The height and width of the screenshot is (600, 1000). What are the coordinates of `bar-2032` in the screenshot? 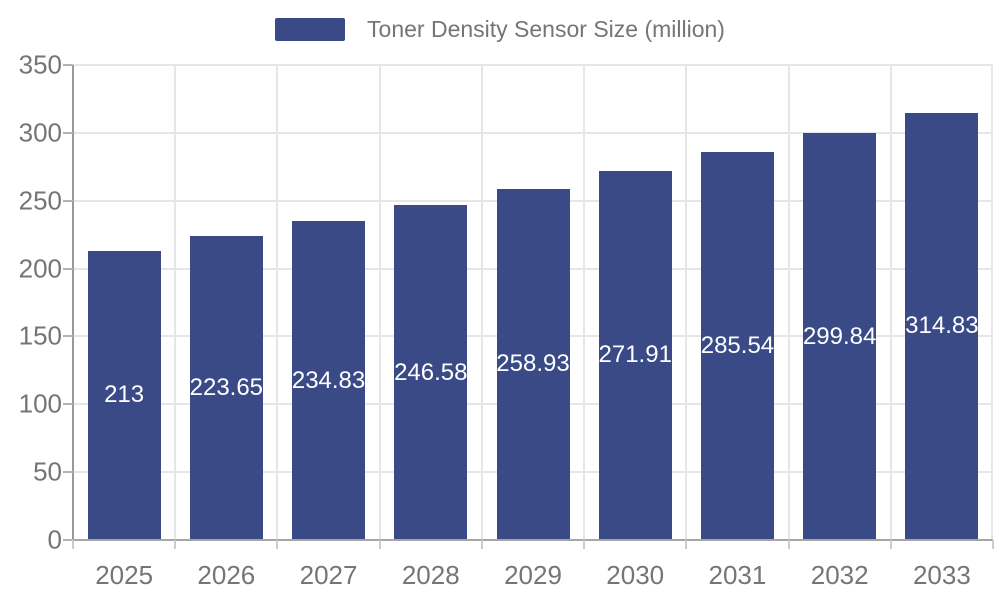 It's located at (840, 336).